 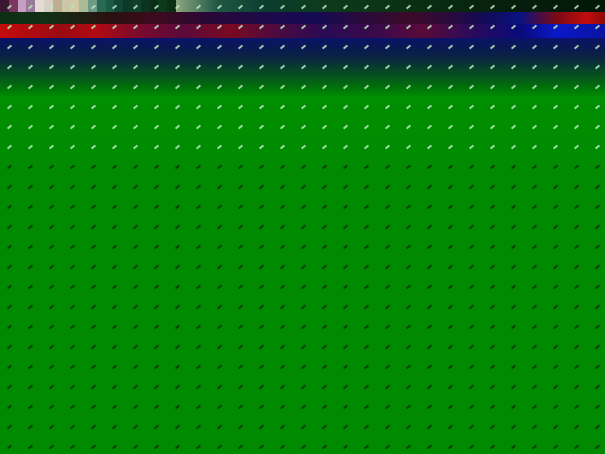 I want to click on mosaic-strip, so click(x=88, y=6).